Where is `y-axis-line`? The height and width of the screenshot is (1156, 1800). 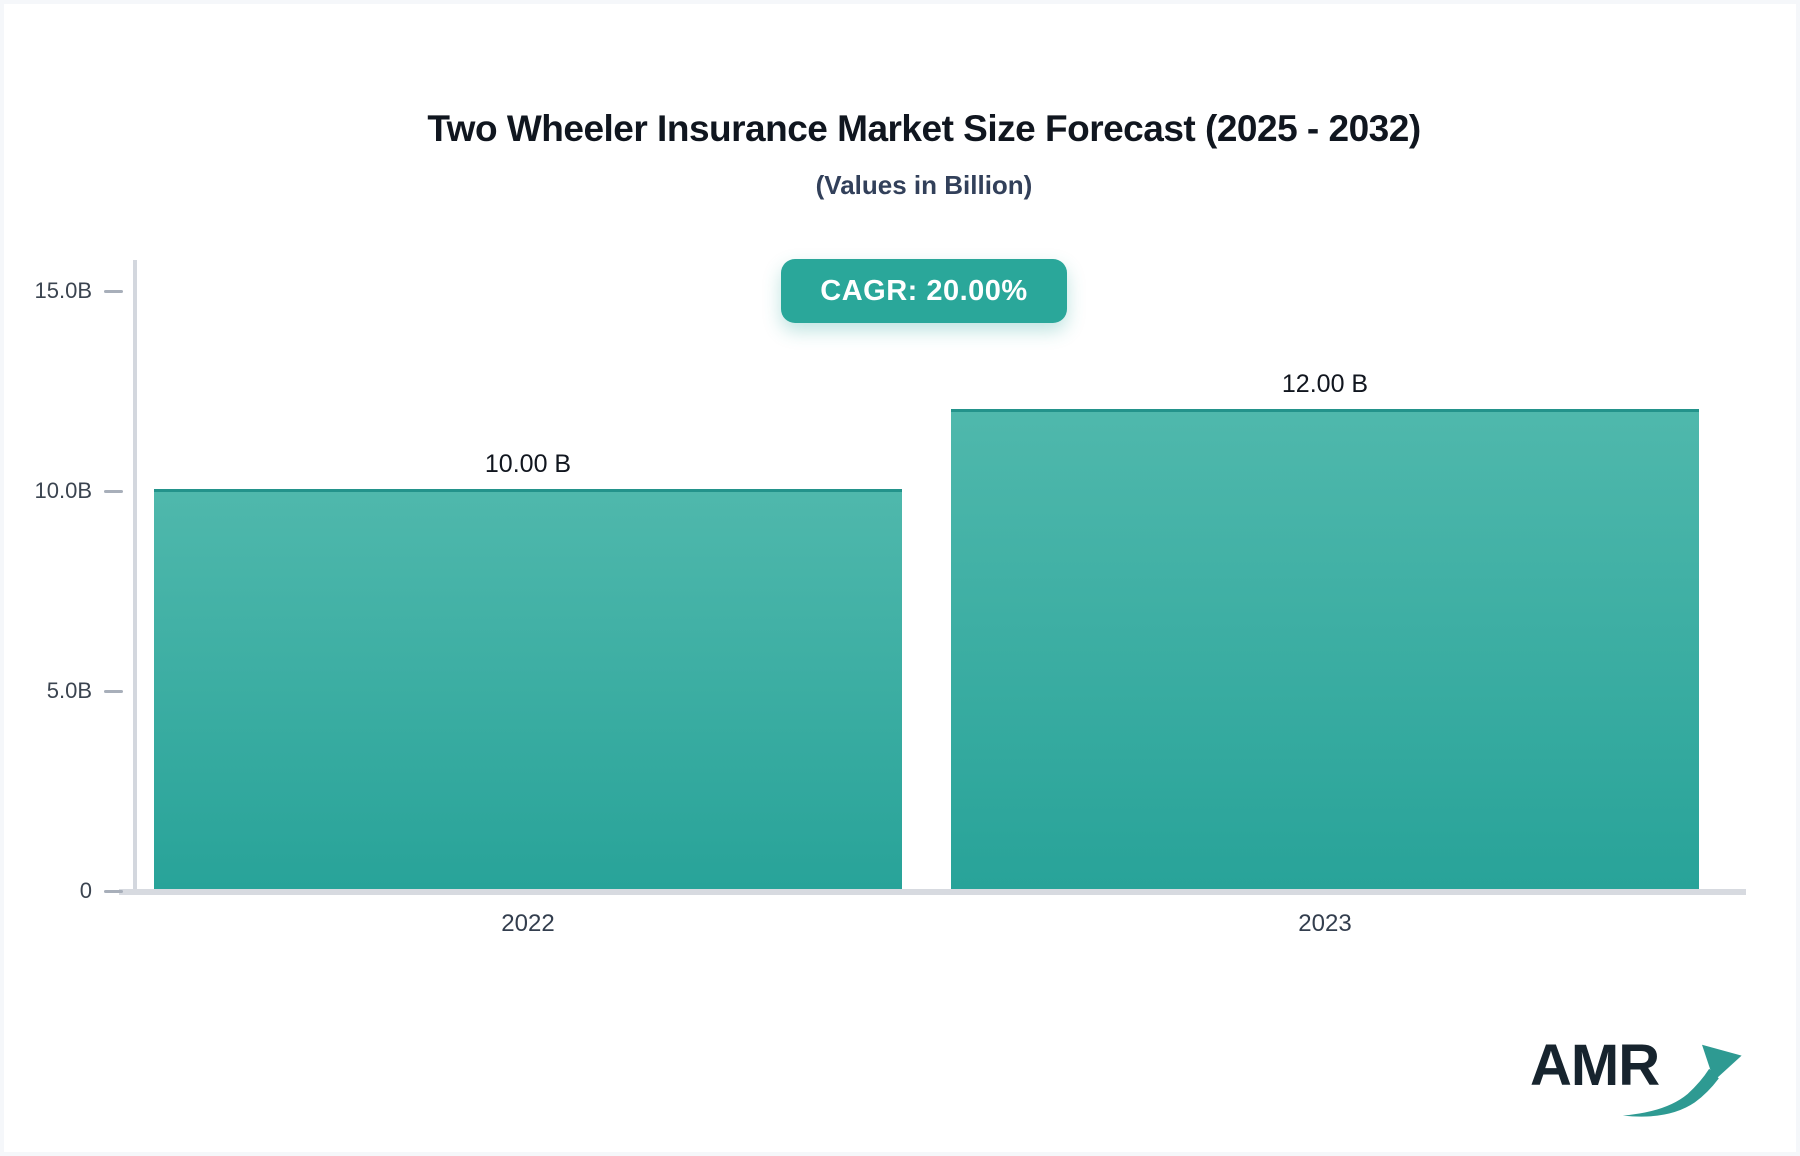
y-axis-line is located at coordinates (135, 577).